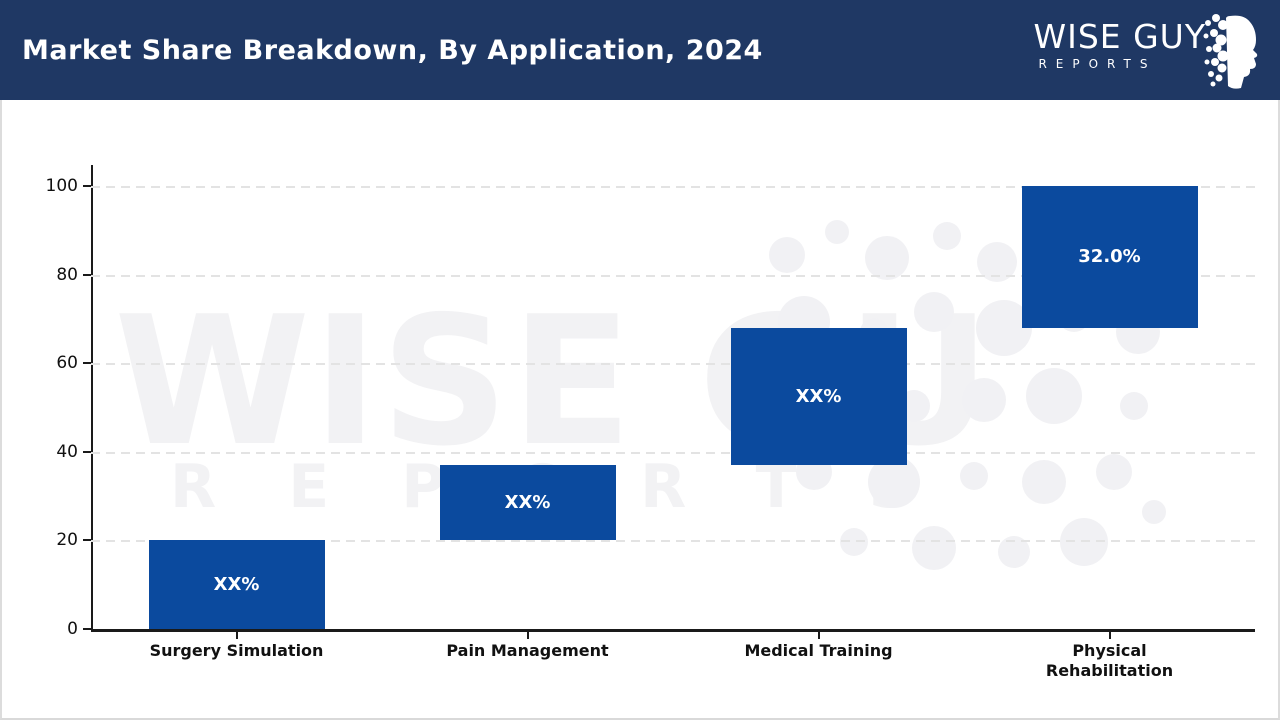 This screenshot has height=720, width=1280. Describe the element at coordinates (67, 451) in the screenshot. I see `y-tick-label: 40` at that location.